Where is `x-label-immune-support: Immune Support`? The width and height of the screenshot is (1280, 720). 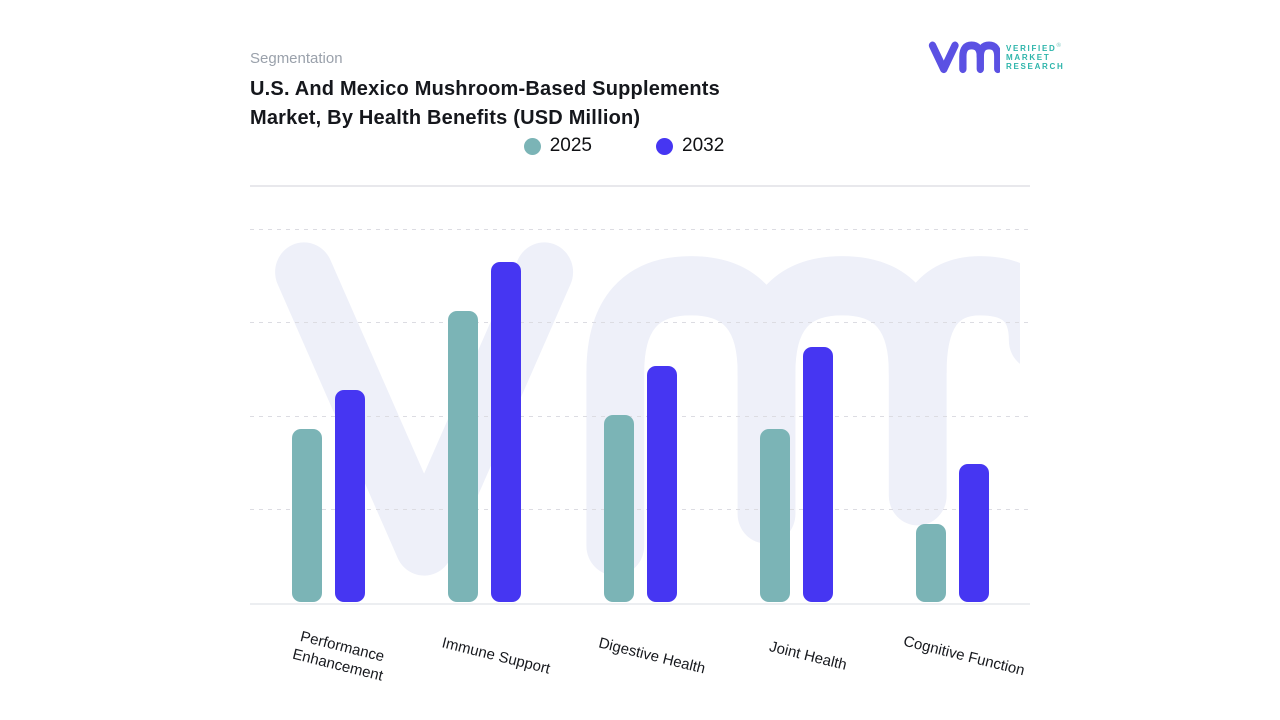 x-label-immune-support: Immune Support is located at coordinates (496, 656).